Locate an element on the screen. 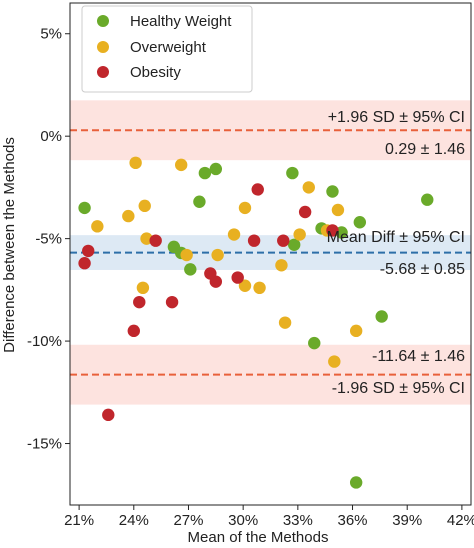 This screenshot has height=548, width=474. legend-label-overweight: Overweight is located at coordinates (168, 47).